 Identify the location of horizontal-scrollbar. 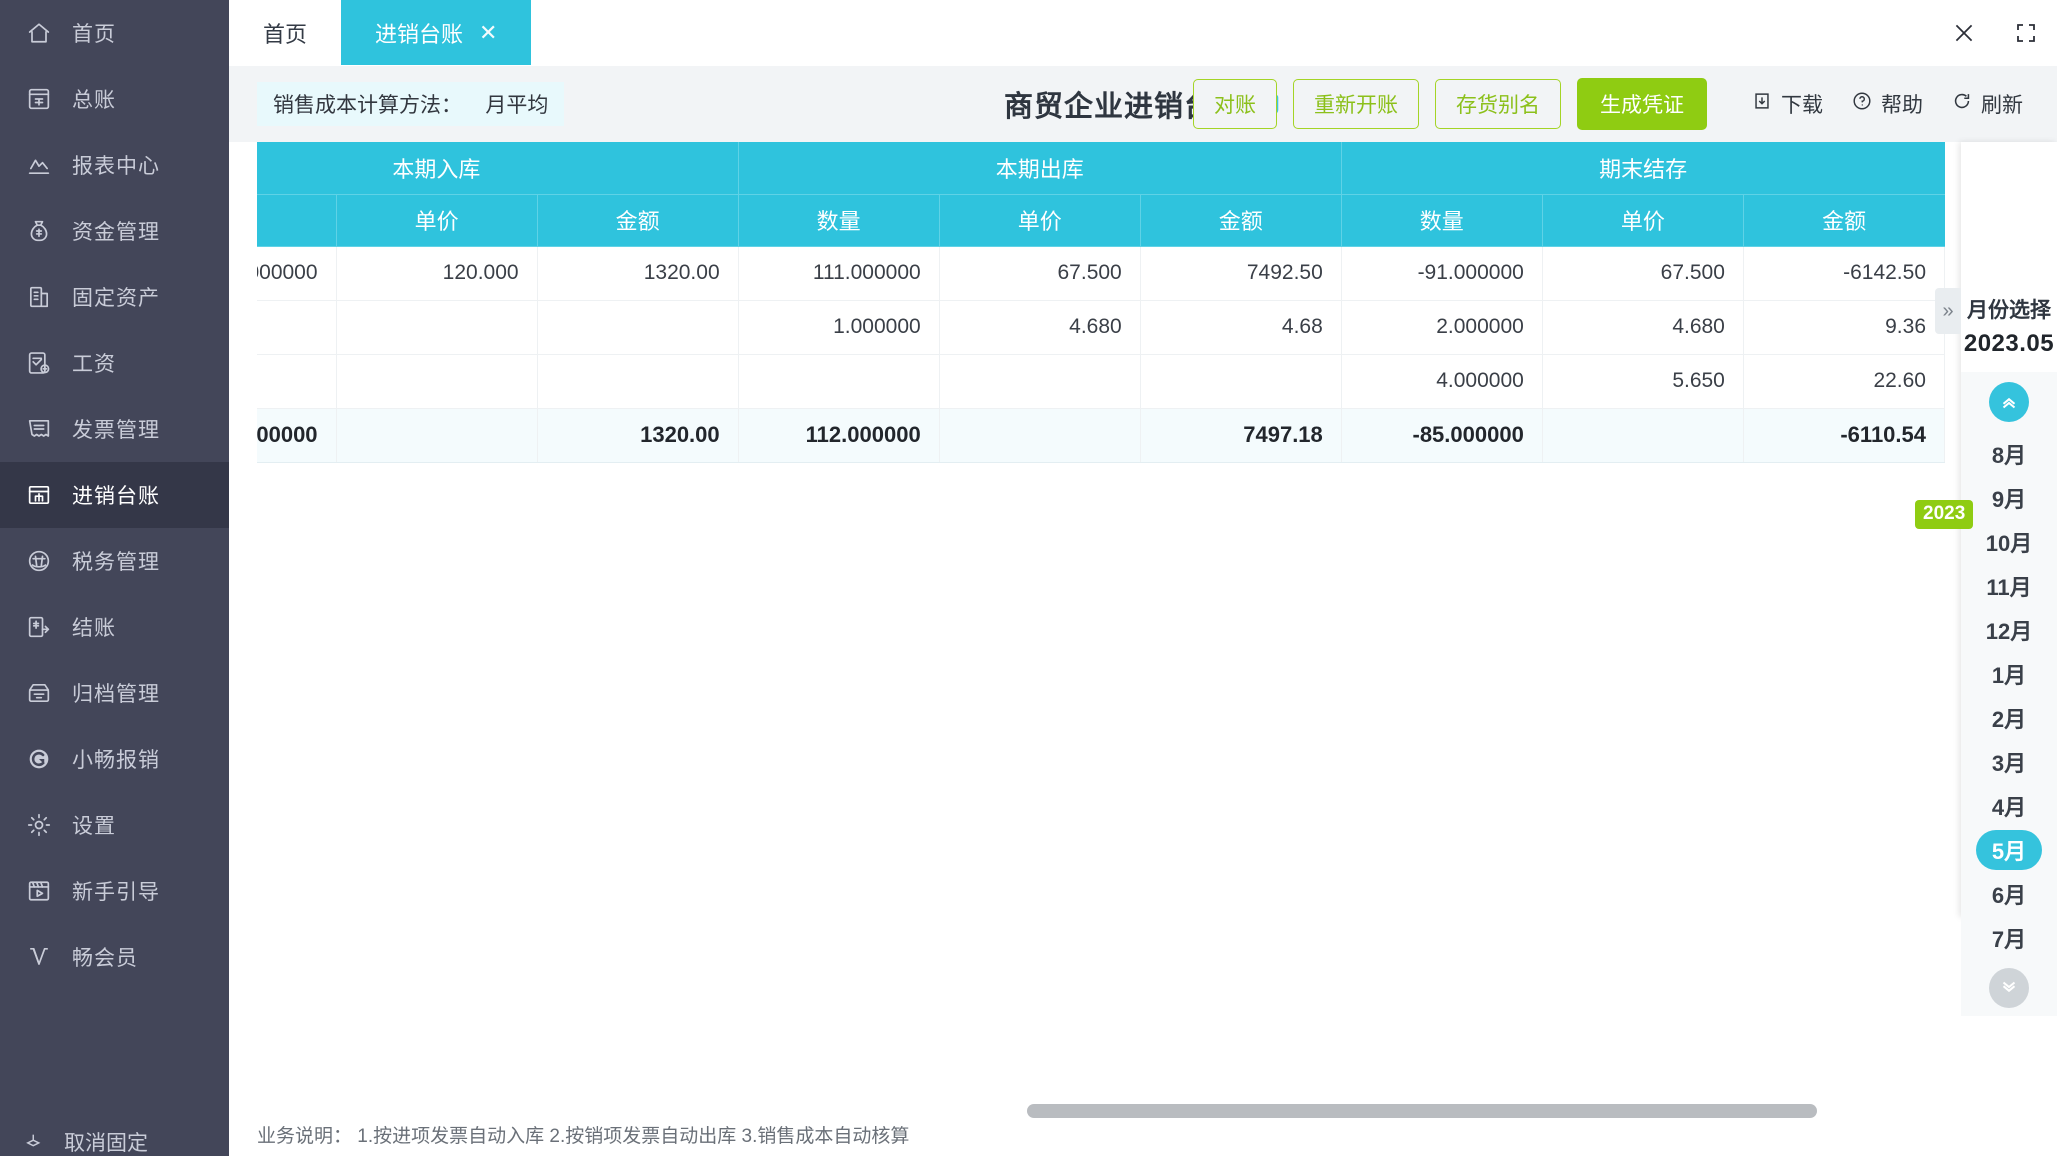
(1107, 1111).